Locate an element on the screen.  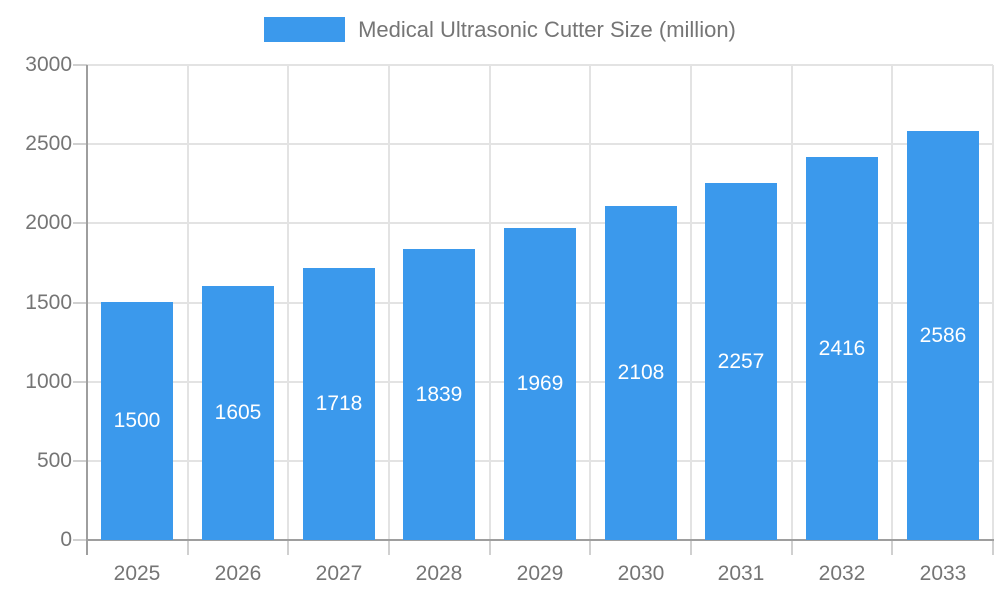
bar-2032 is located at coordinates (842, 348).